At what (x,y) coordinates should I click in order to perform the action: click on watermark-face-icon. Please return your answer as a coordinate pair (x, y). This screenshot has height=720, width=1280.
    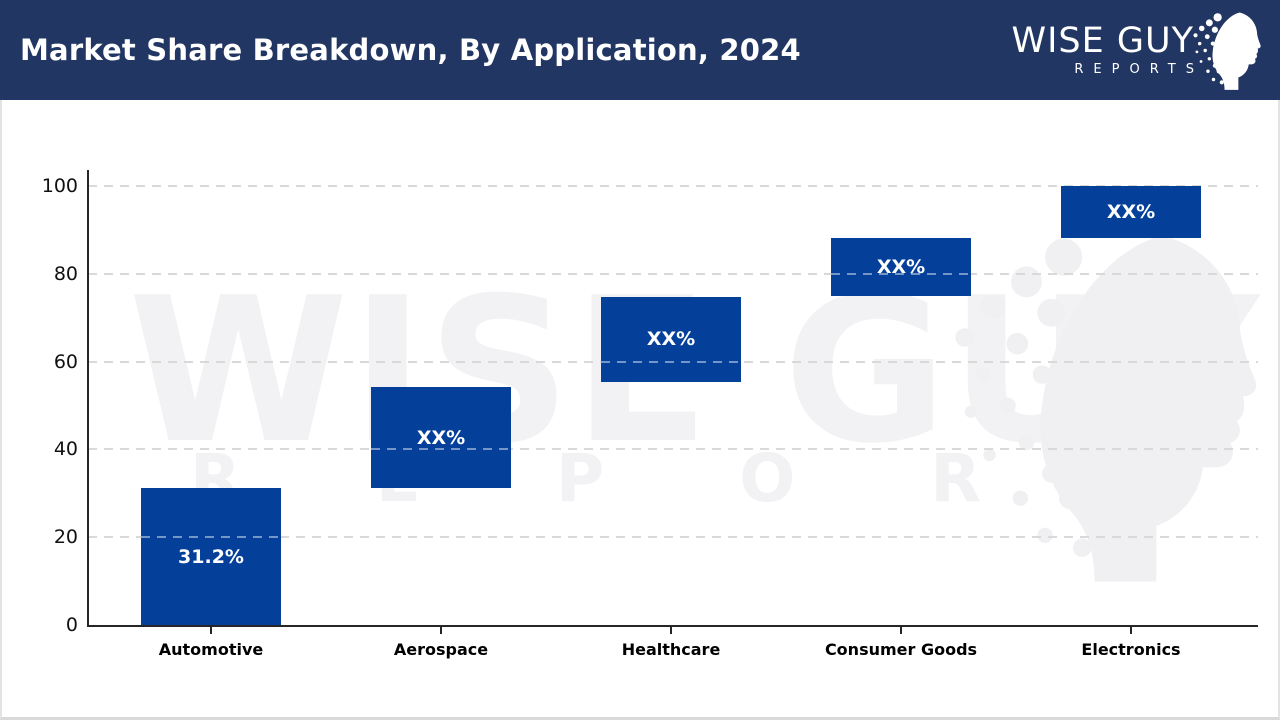
    Looking at the image, I should click on (1106, 408).